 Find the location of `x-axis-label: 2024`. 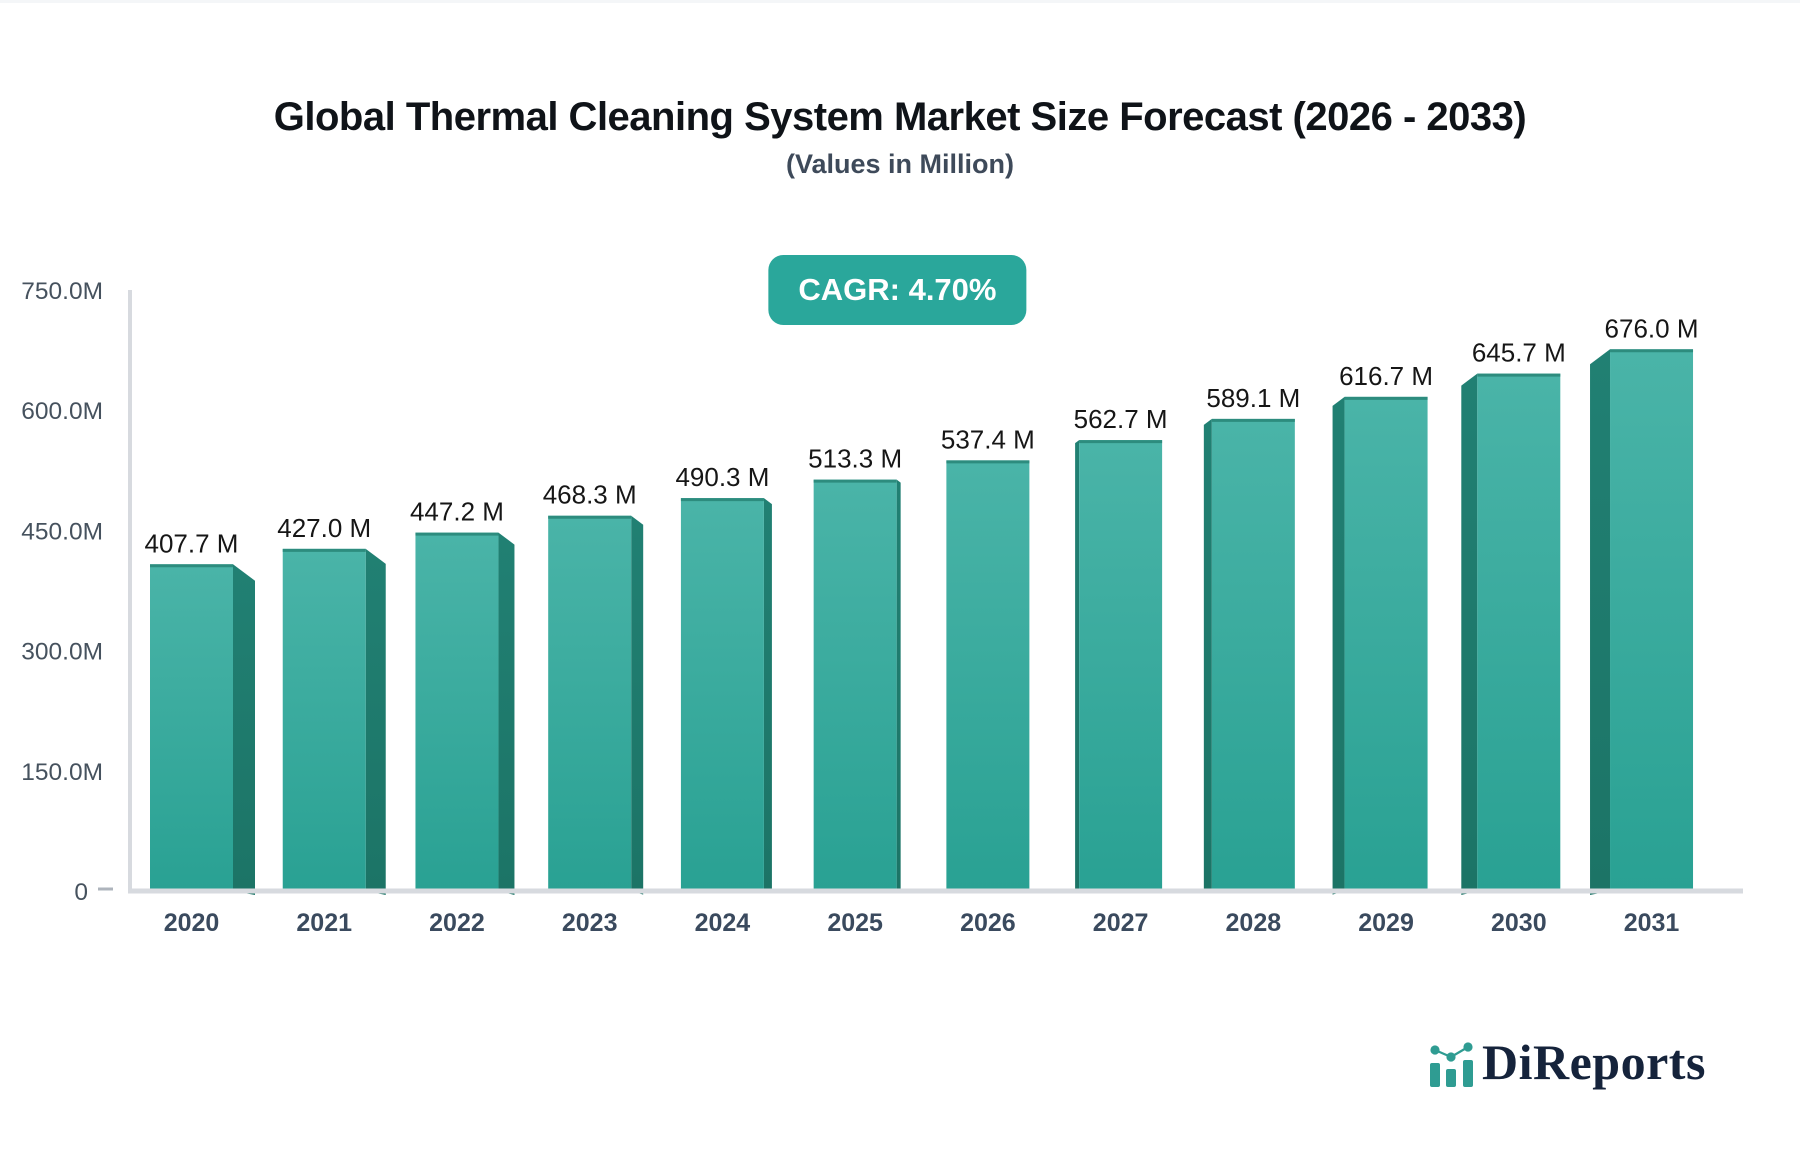

x-axis-label: 2024 is located at coordinates (723, 923).